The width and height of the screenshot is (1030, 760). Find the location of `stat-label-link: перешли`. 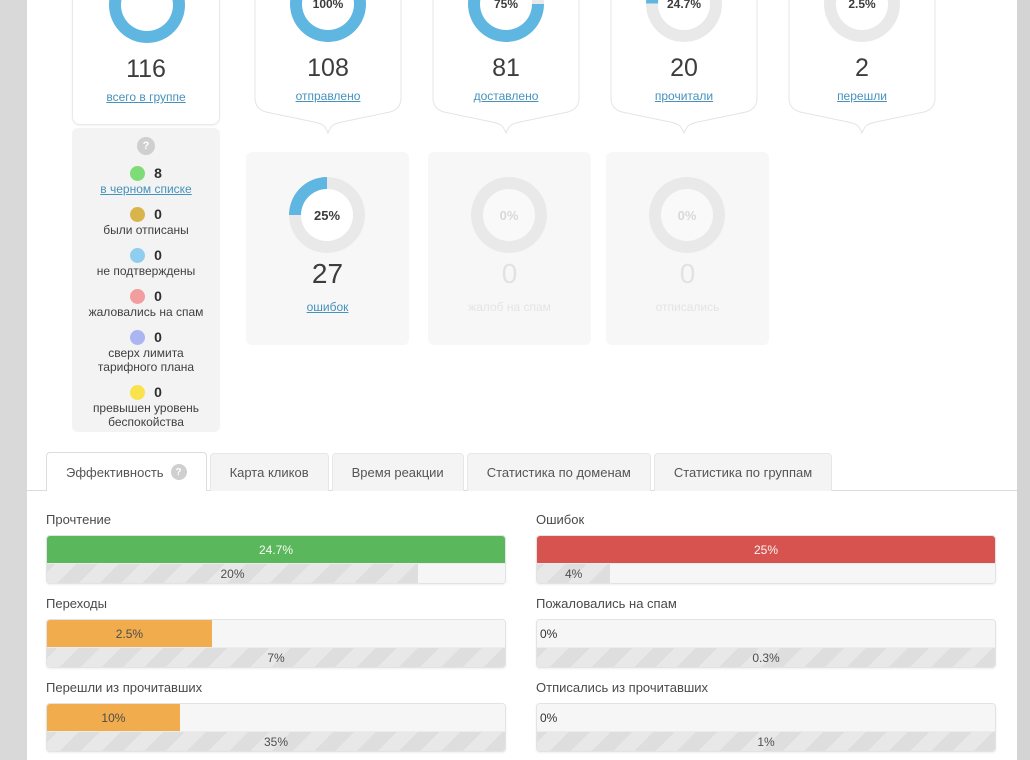

stat-label-link: перешли is located at coordinates (862, 96).